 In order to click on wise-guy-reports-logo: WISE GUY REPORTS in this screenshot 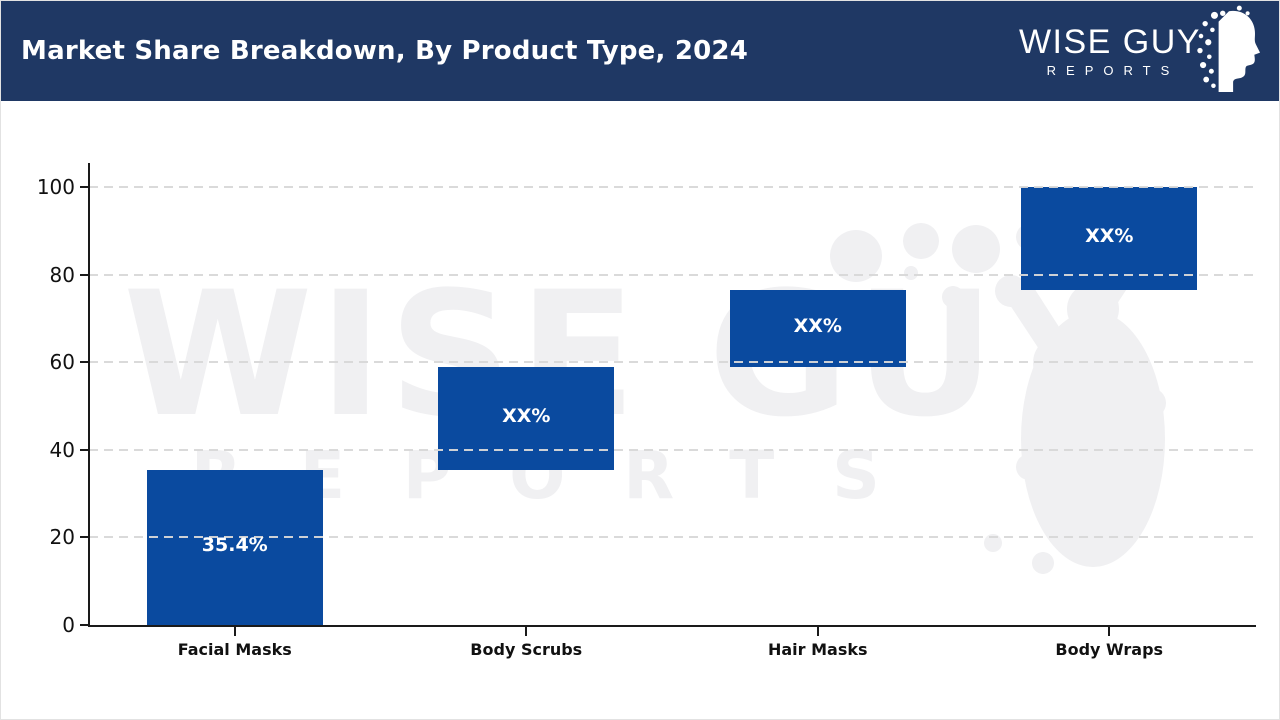, I will do `click(1143, 51)`.